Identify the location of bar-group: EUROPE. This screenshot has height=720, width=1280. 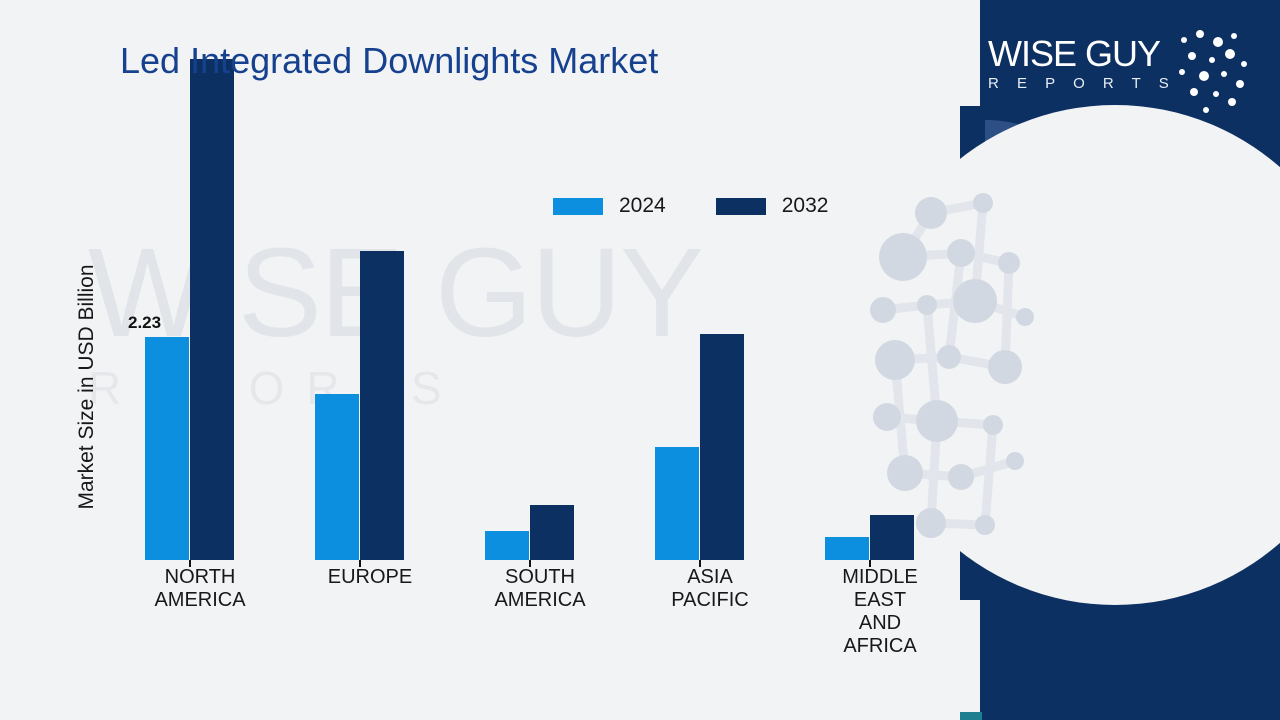
(371, 294).